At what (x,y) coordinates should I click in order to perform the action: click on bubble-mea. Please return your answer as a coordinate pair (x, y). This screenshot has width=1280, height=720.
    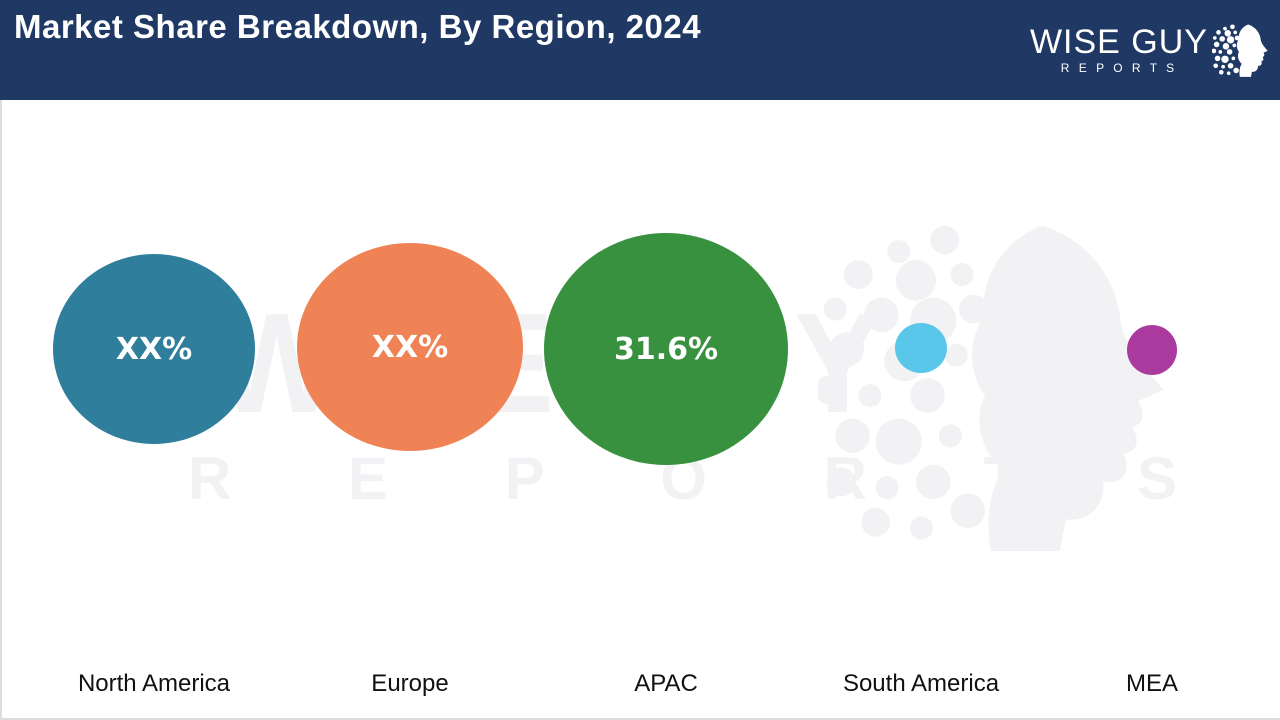
    Looking at the image, I should click on (1152, 350).